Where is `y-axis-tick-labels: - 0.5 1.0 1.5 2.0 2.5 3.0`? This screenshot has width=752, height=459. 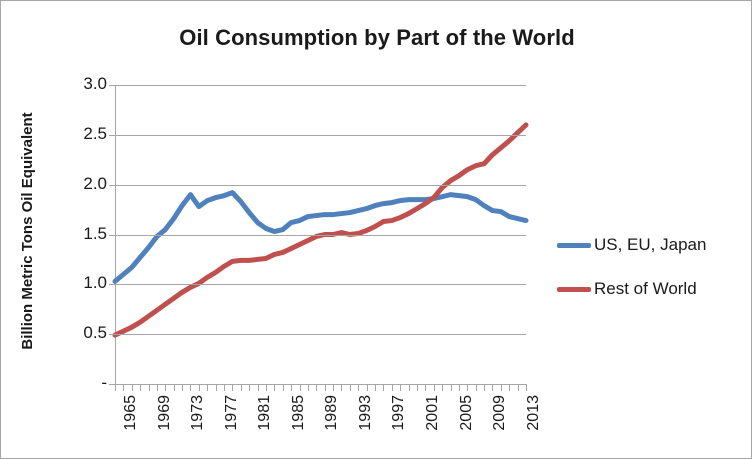
y-axis-tick-labels: - 0.5 1.0 1.5 2.0 2.5 3.0 is located at coordinates (79, 229).